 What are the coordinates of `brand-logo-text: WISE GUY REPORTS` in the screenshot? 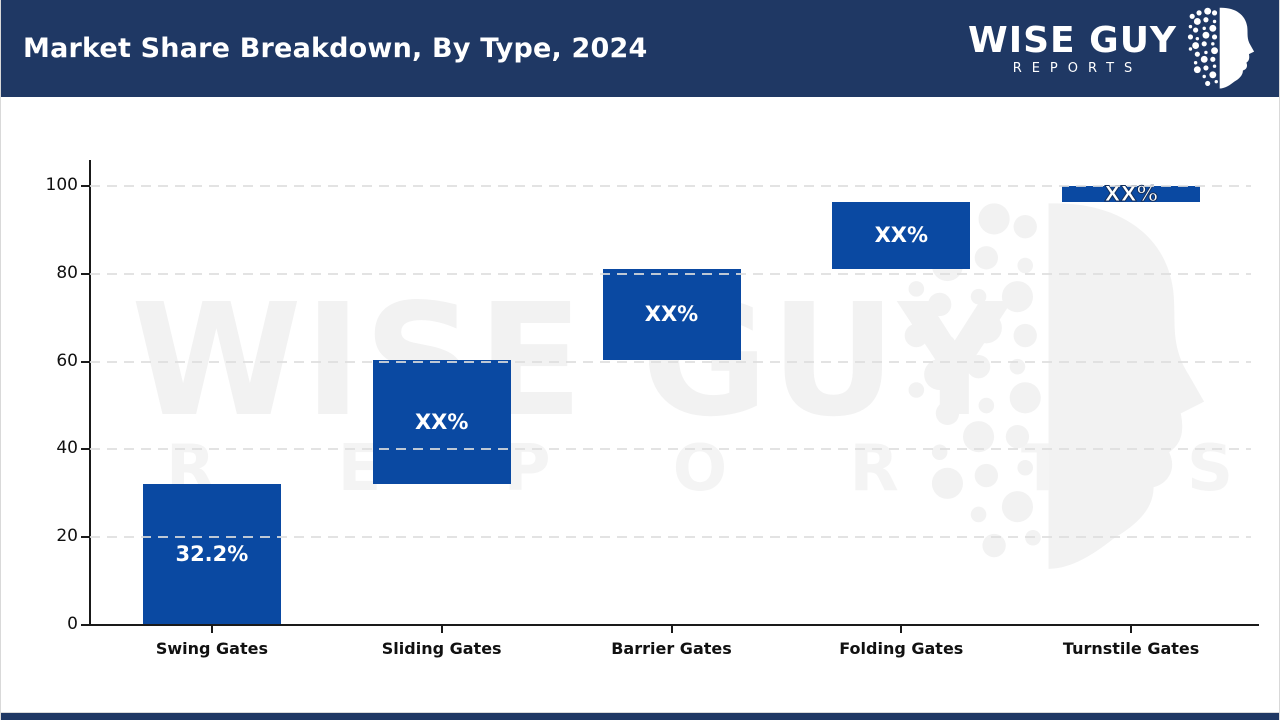 It's located at (1072, 47).